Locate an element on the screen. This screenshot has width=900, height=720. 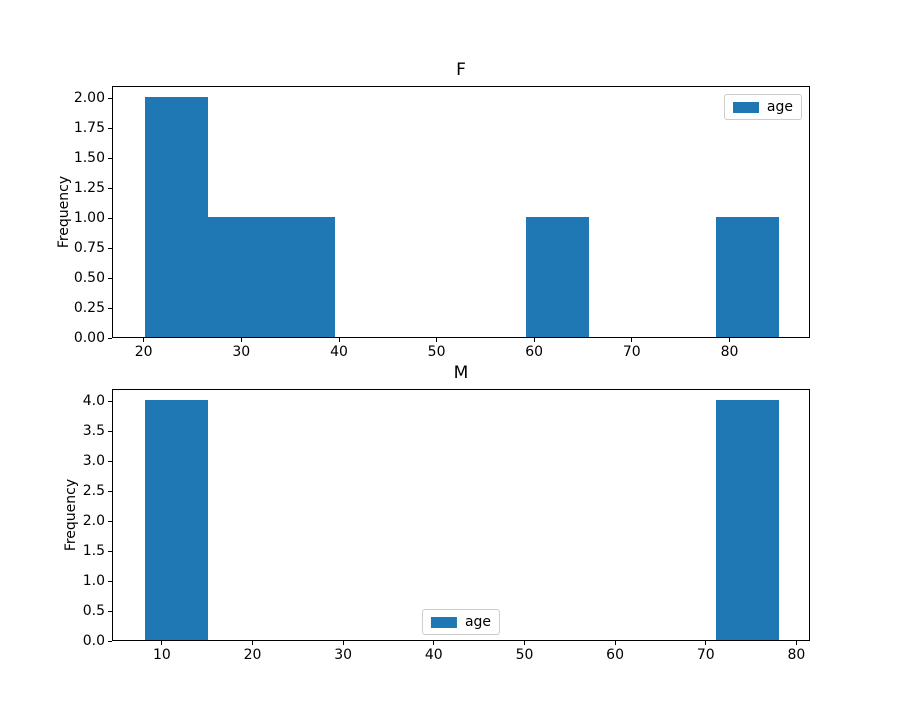
y-tick-label: 2.5 is located at coordinates (93, 491).